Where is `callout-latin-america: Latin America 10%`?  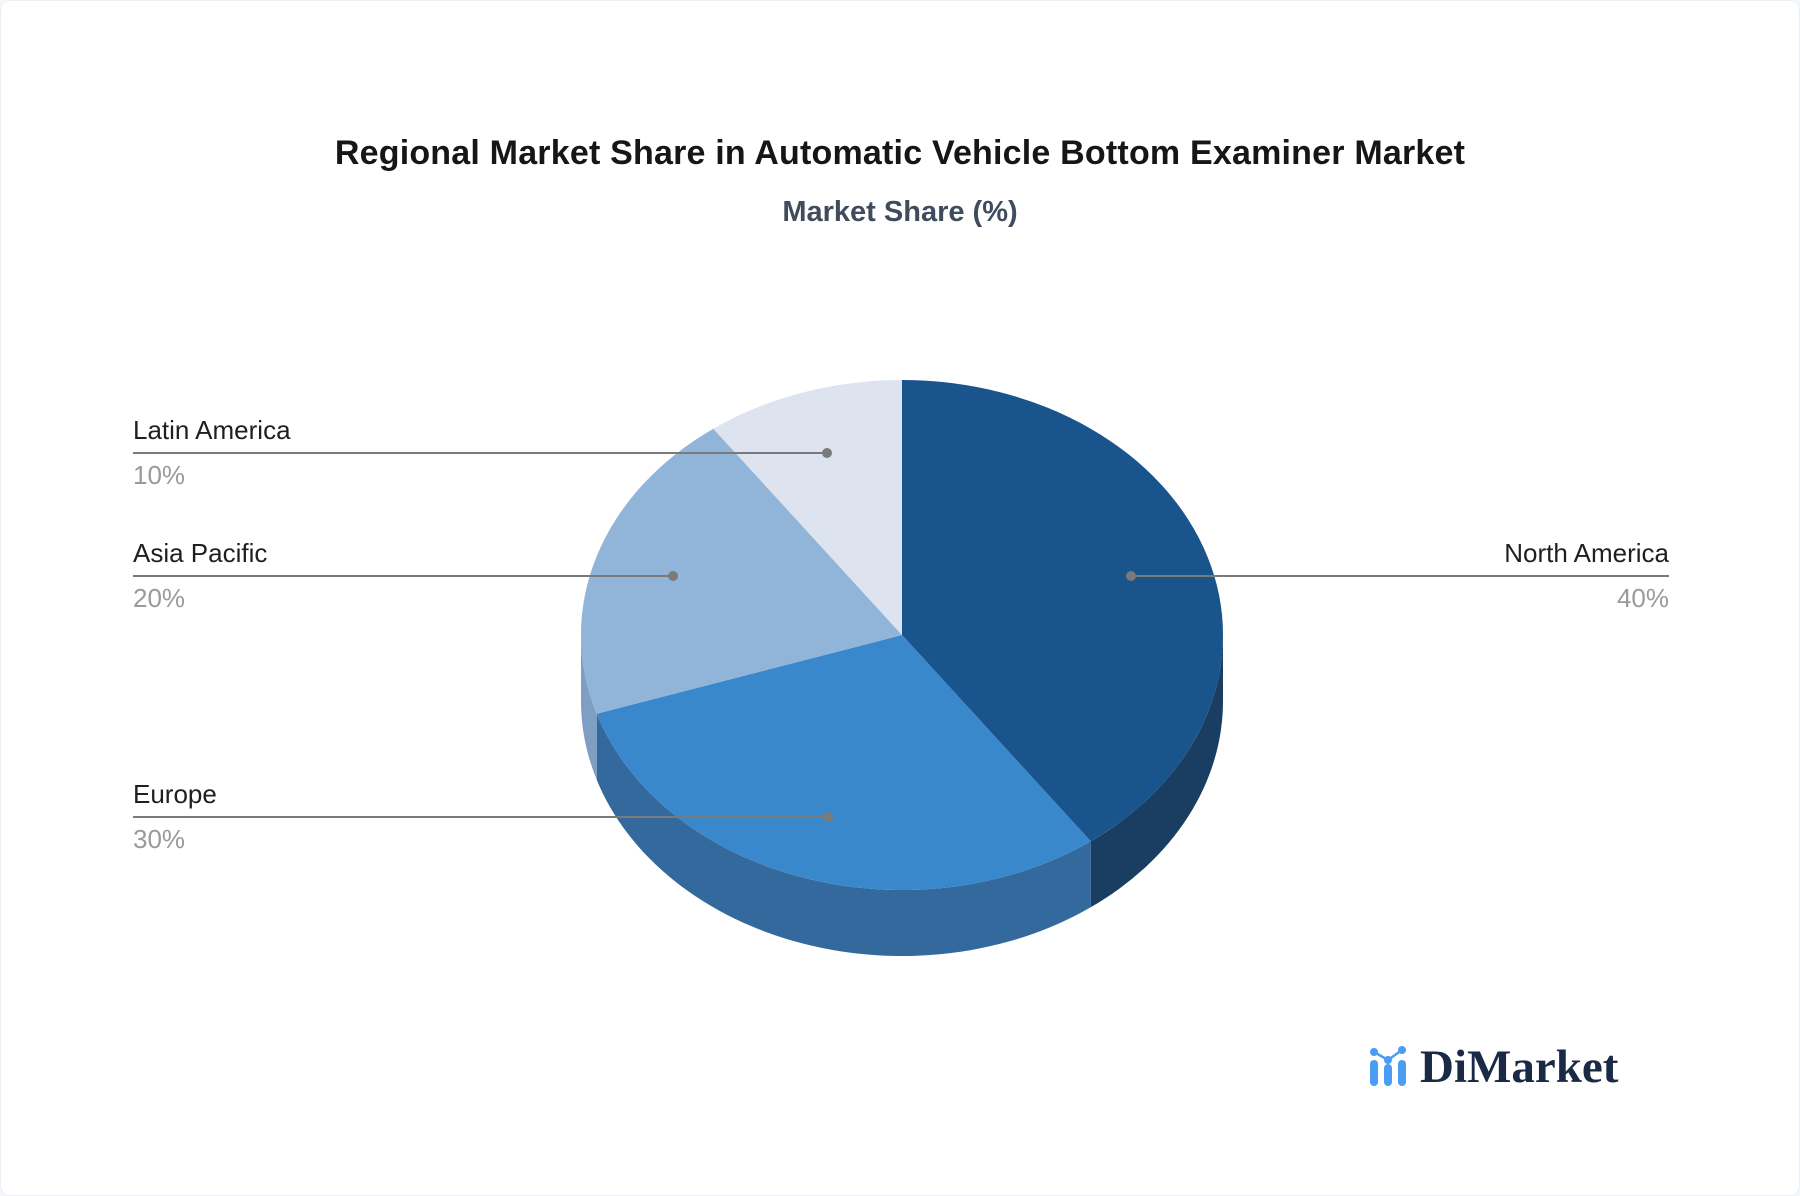 callout-latin-america: Latin America 10% is located at coordinates (482, 453).